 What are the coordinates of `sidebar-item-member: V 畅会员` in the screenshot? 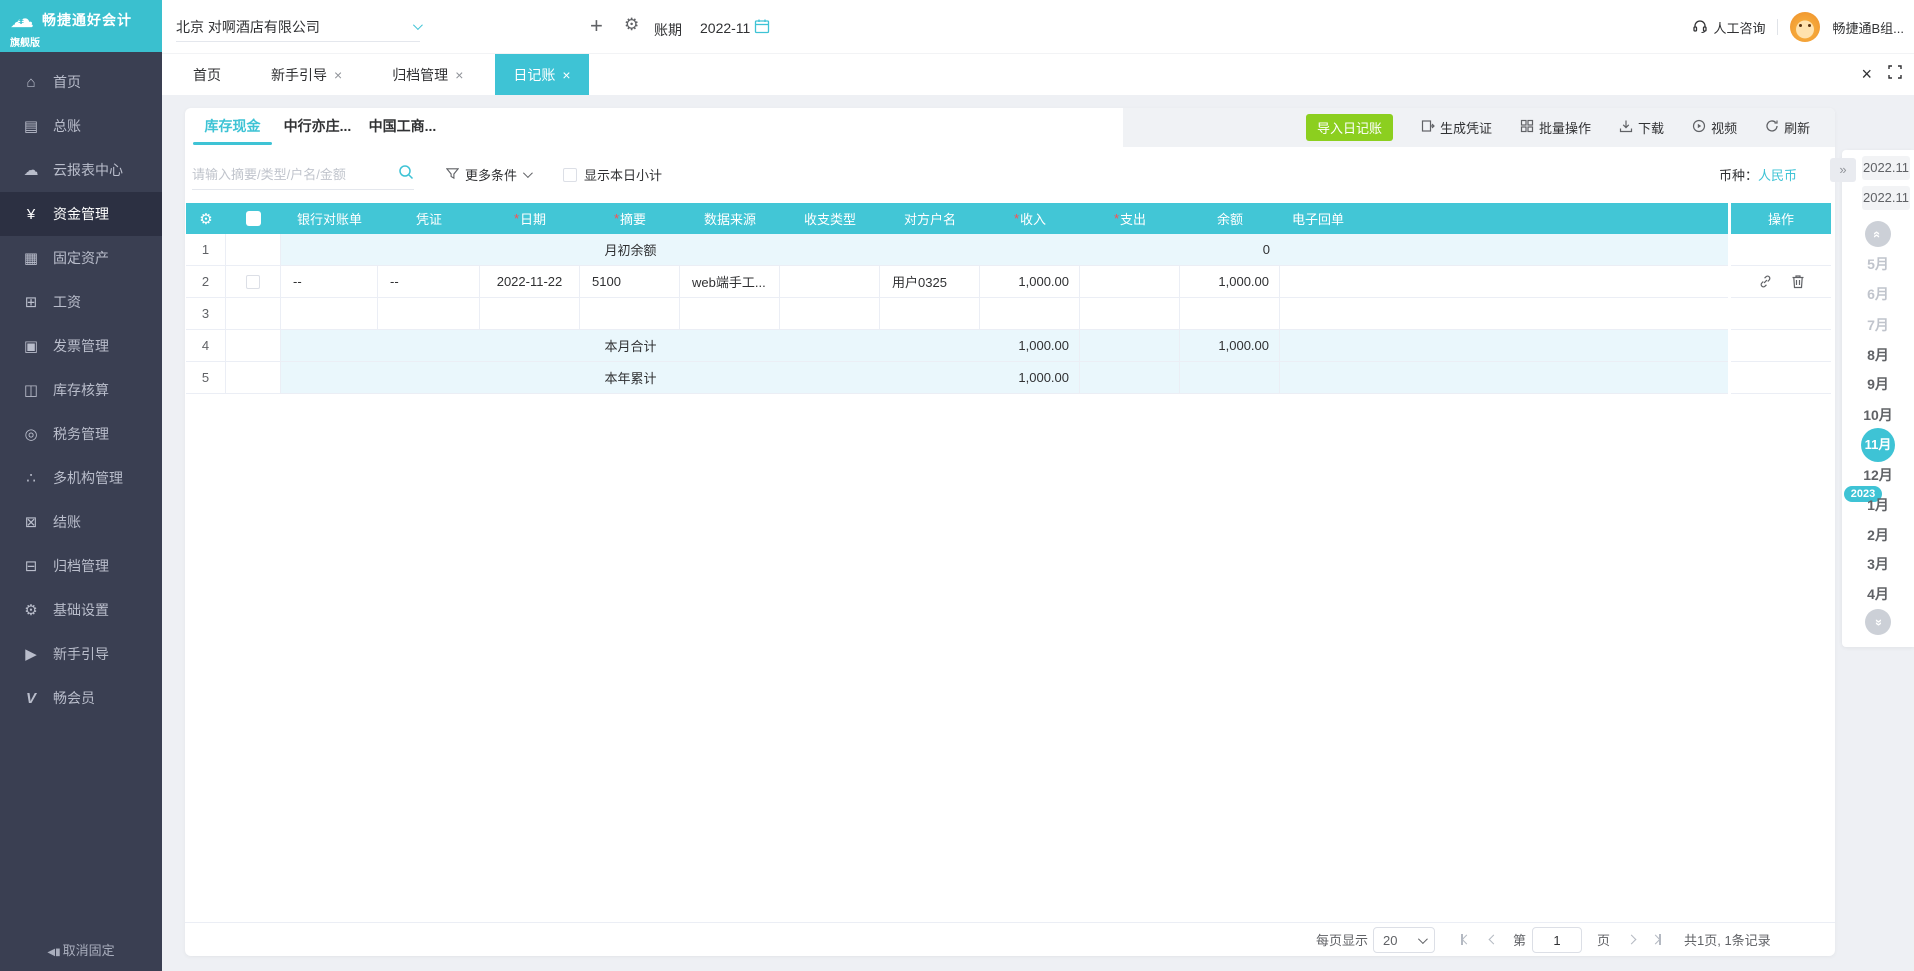 It's located at (81, 698).